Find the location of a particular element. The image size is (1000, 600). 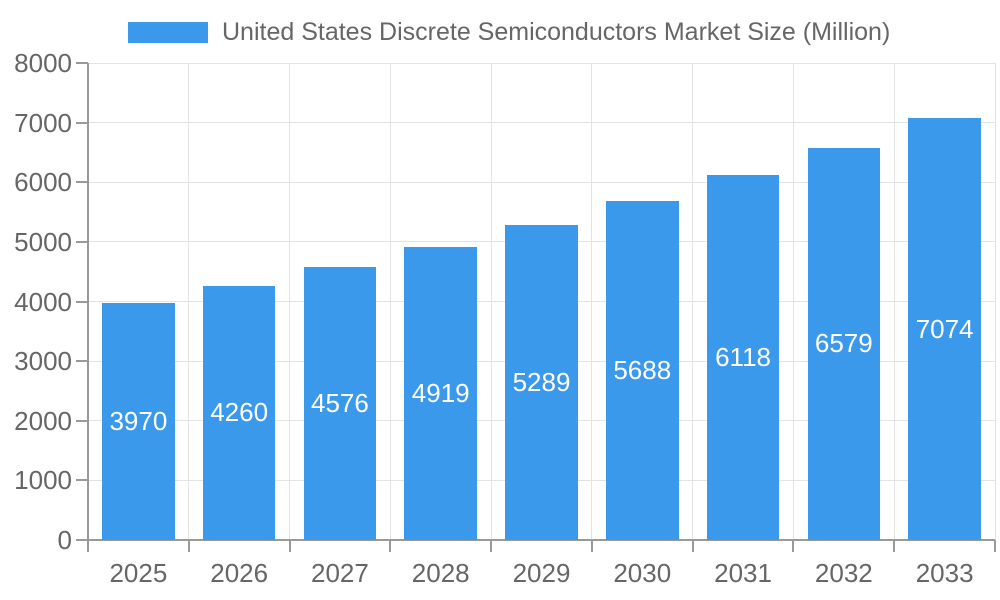

y-tick-label: 4000 is located at coordinates (43, 301).